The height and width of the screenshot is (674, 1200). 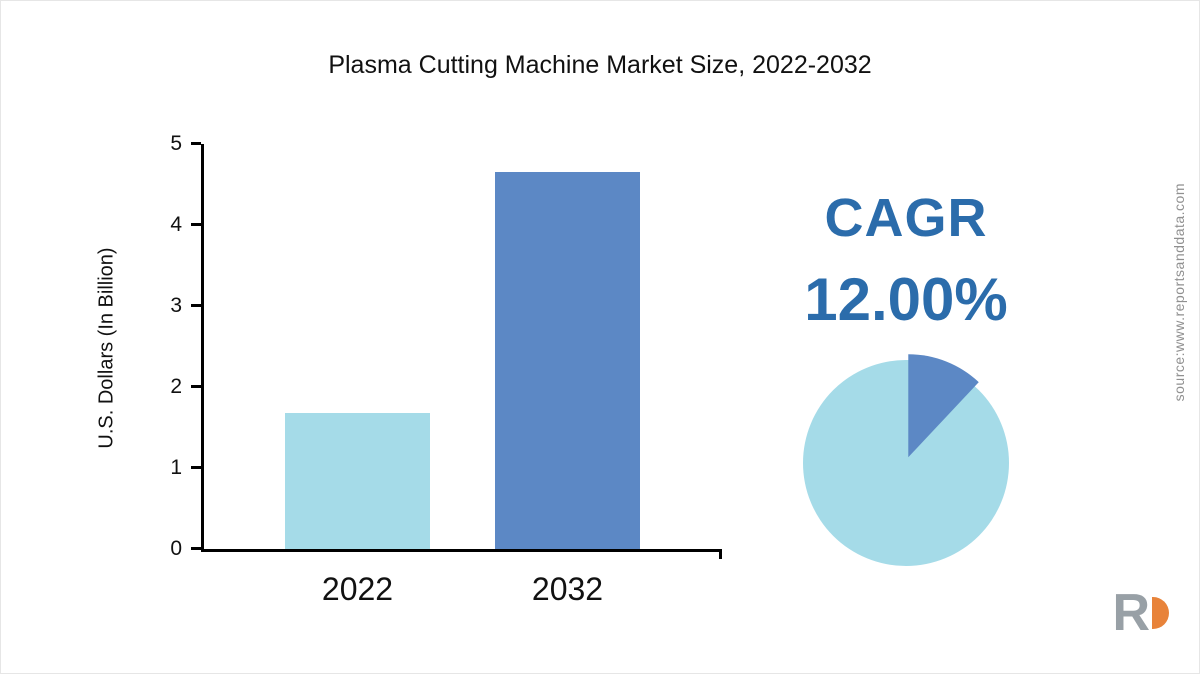 I want to click on logo-letter: R, so click(x=1131, y=613).